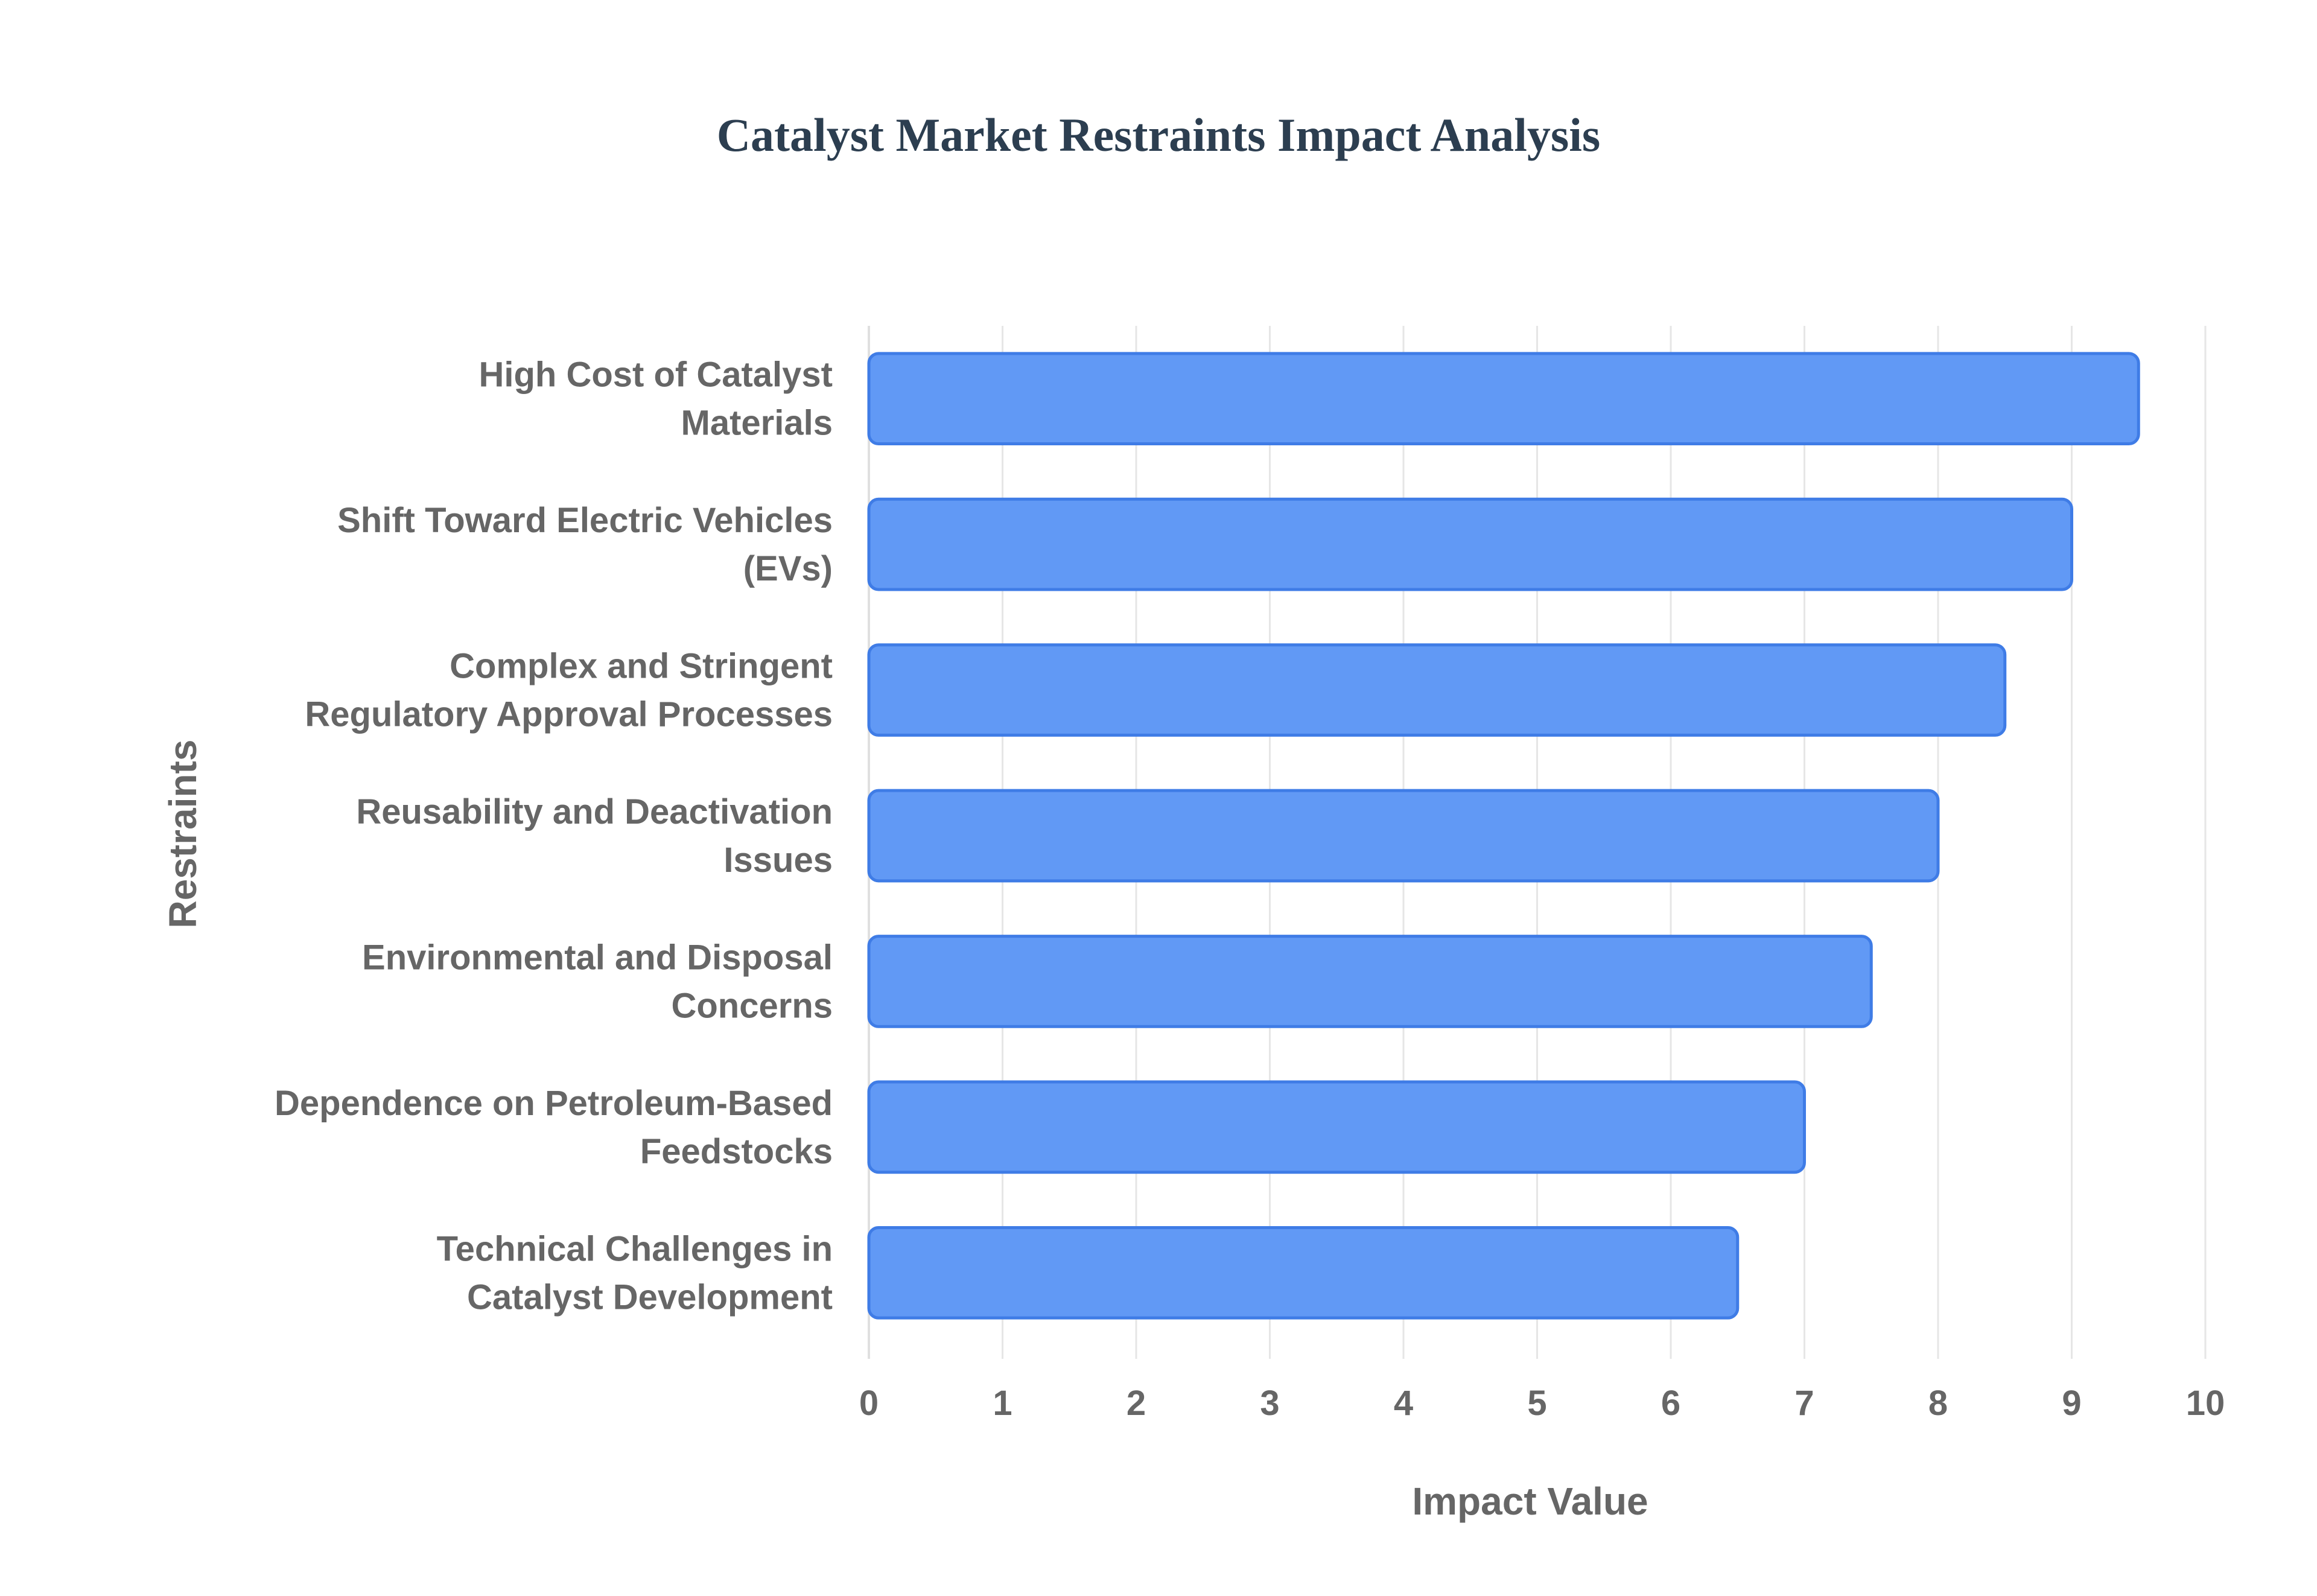 The height and width of the screenshot is (1596, 2317). What do you see at coordinates (183, 835) in the screenshot?
I see `y-axis-title: Restraints` at bounding box center [183, 835].